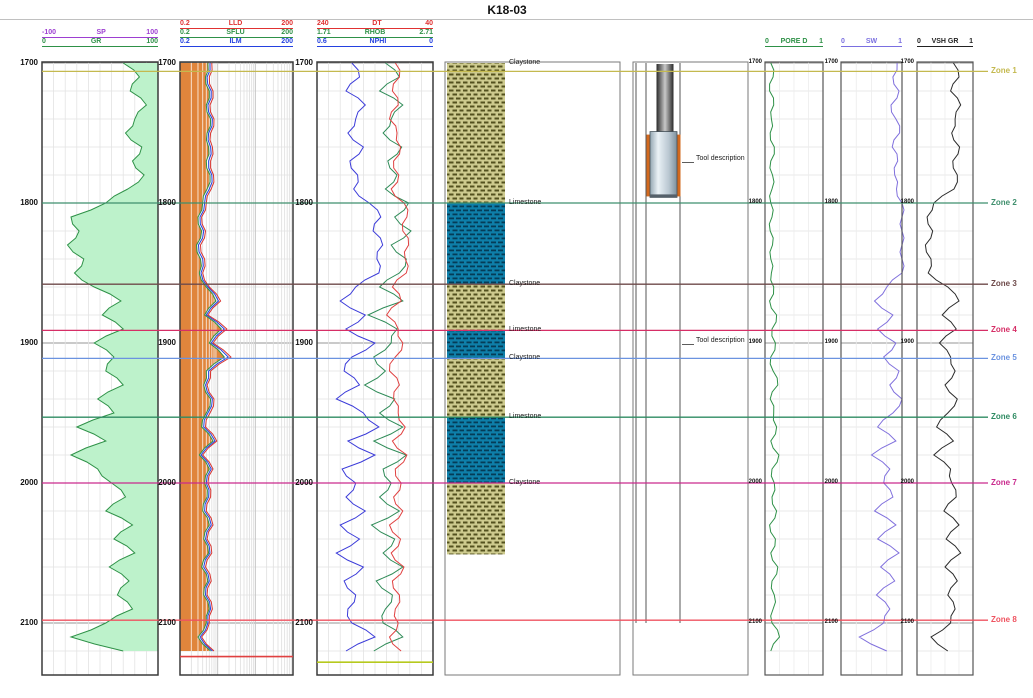 The width and height of the screenshot is (1033, 698). What do you see at coordinates (235, 41) in the screenshot?
I see `curve-name: ILM` at bounding box center [235, 41].